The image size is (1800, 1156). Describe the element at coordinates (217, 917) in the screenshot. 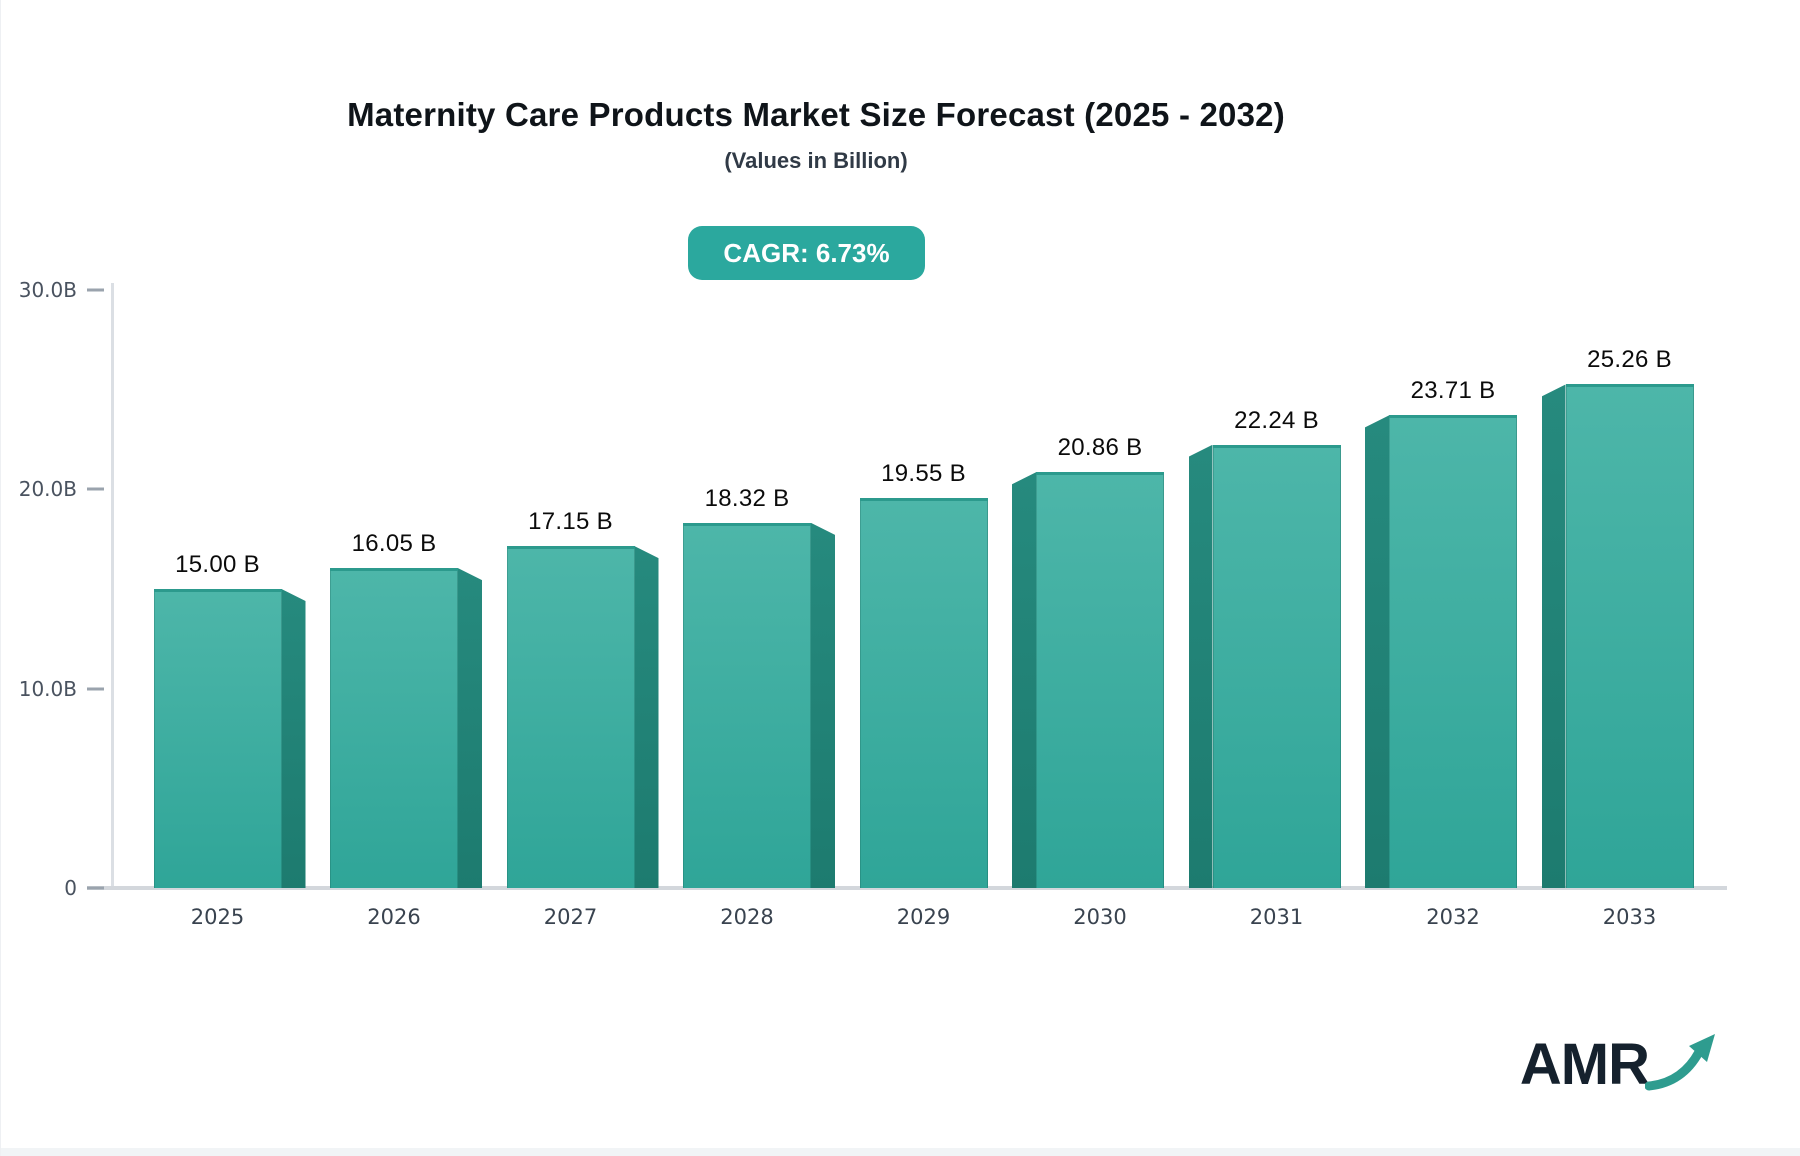

I see `x-tick-label-2025: 2025` at that location.